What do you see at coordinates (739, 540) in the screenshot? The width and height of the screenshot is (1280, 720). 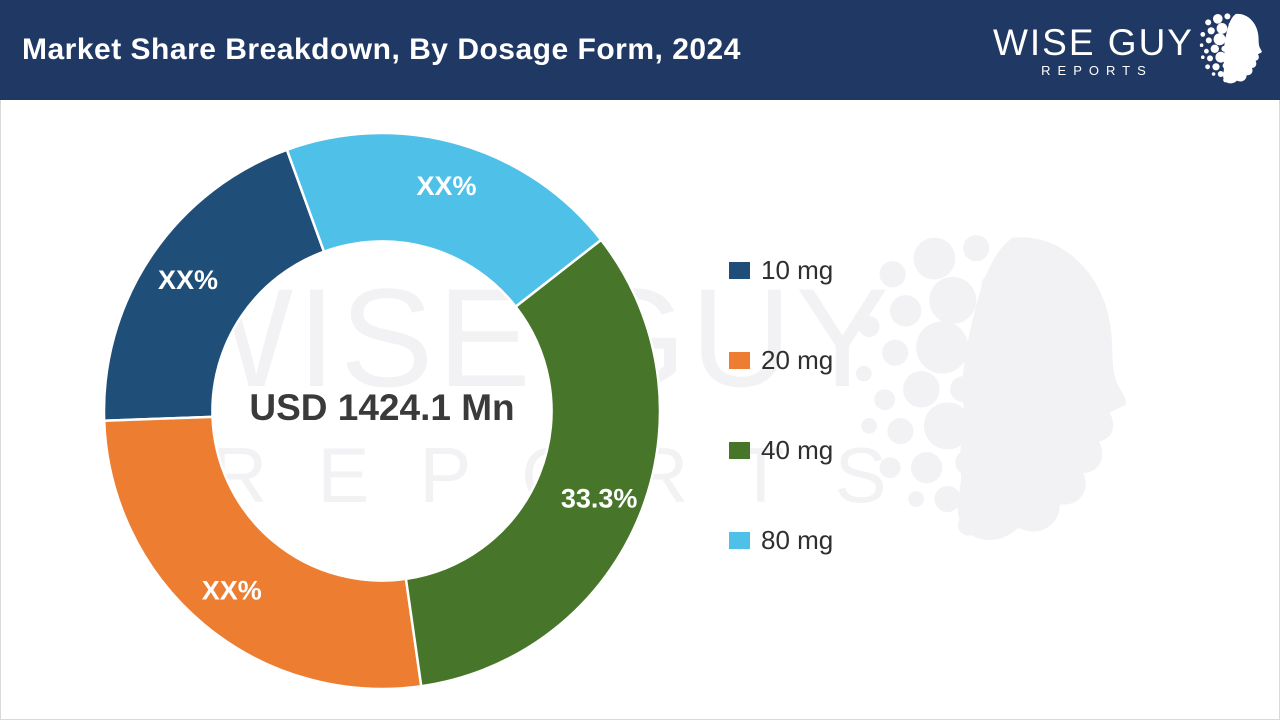 I see `legend-swatch-80mg` at bounding box center [739, 540].